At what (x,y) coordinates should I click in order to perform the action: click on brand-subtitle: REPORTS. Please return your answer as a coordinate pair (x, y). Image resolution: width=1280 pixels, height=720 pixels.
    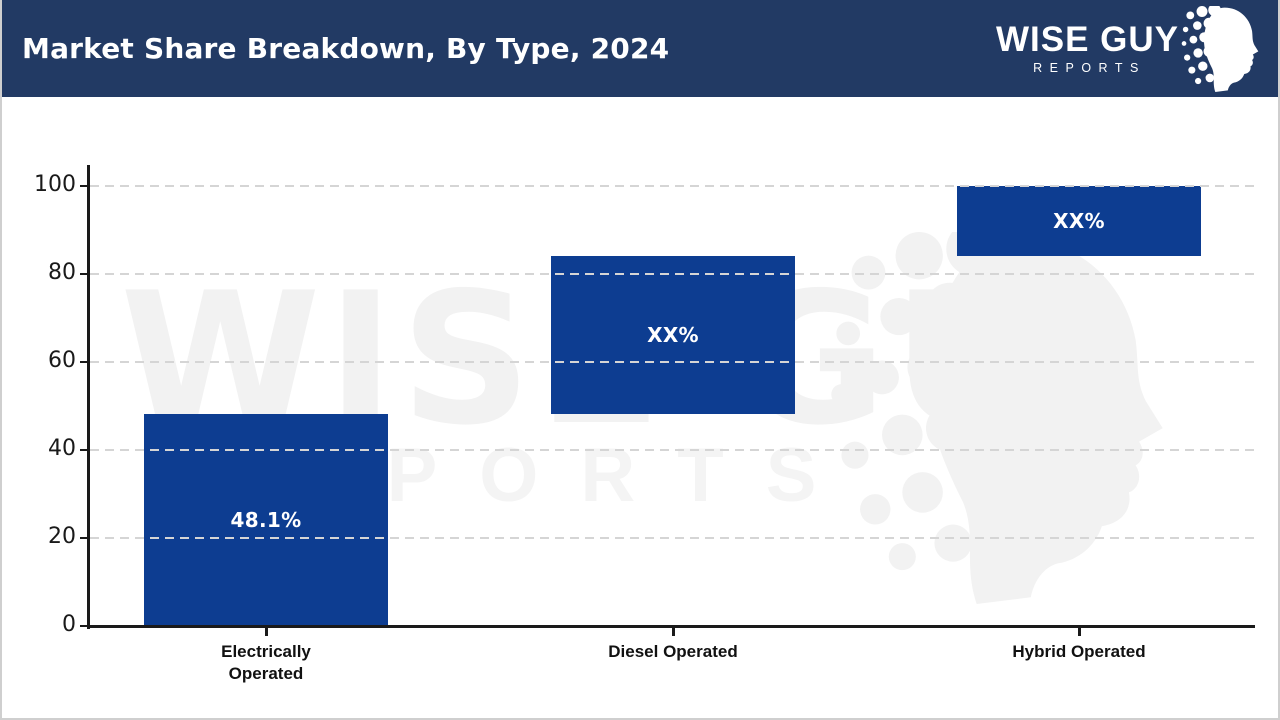
    Looking at the image, I should click on (1089, 68).